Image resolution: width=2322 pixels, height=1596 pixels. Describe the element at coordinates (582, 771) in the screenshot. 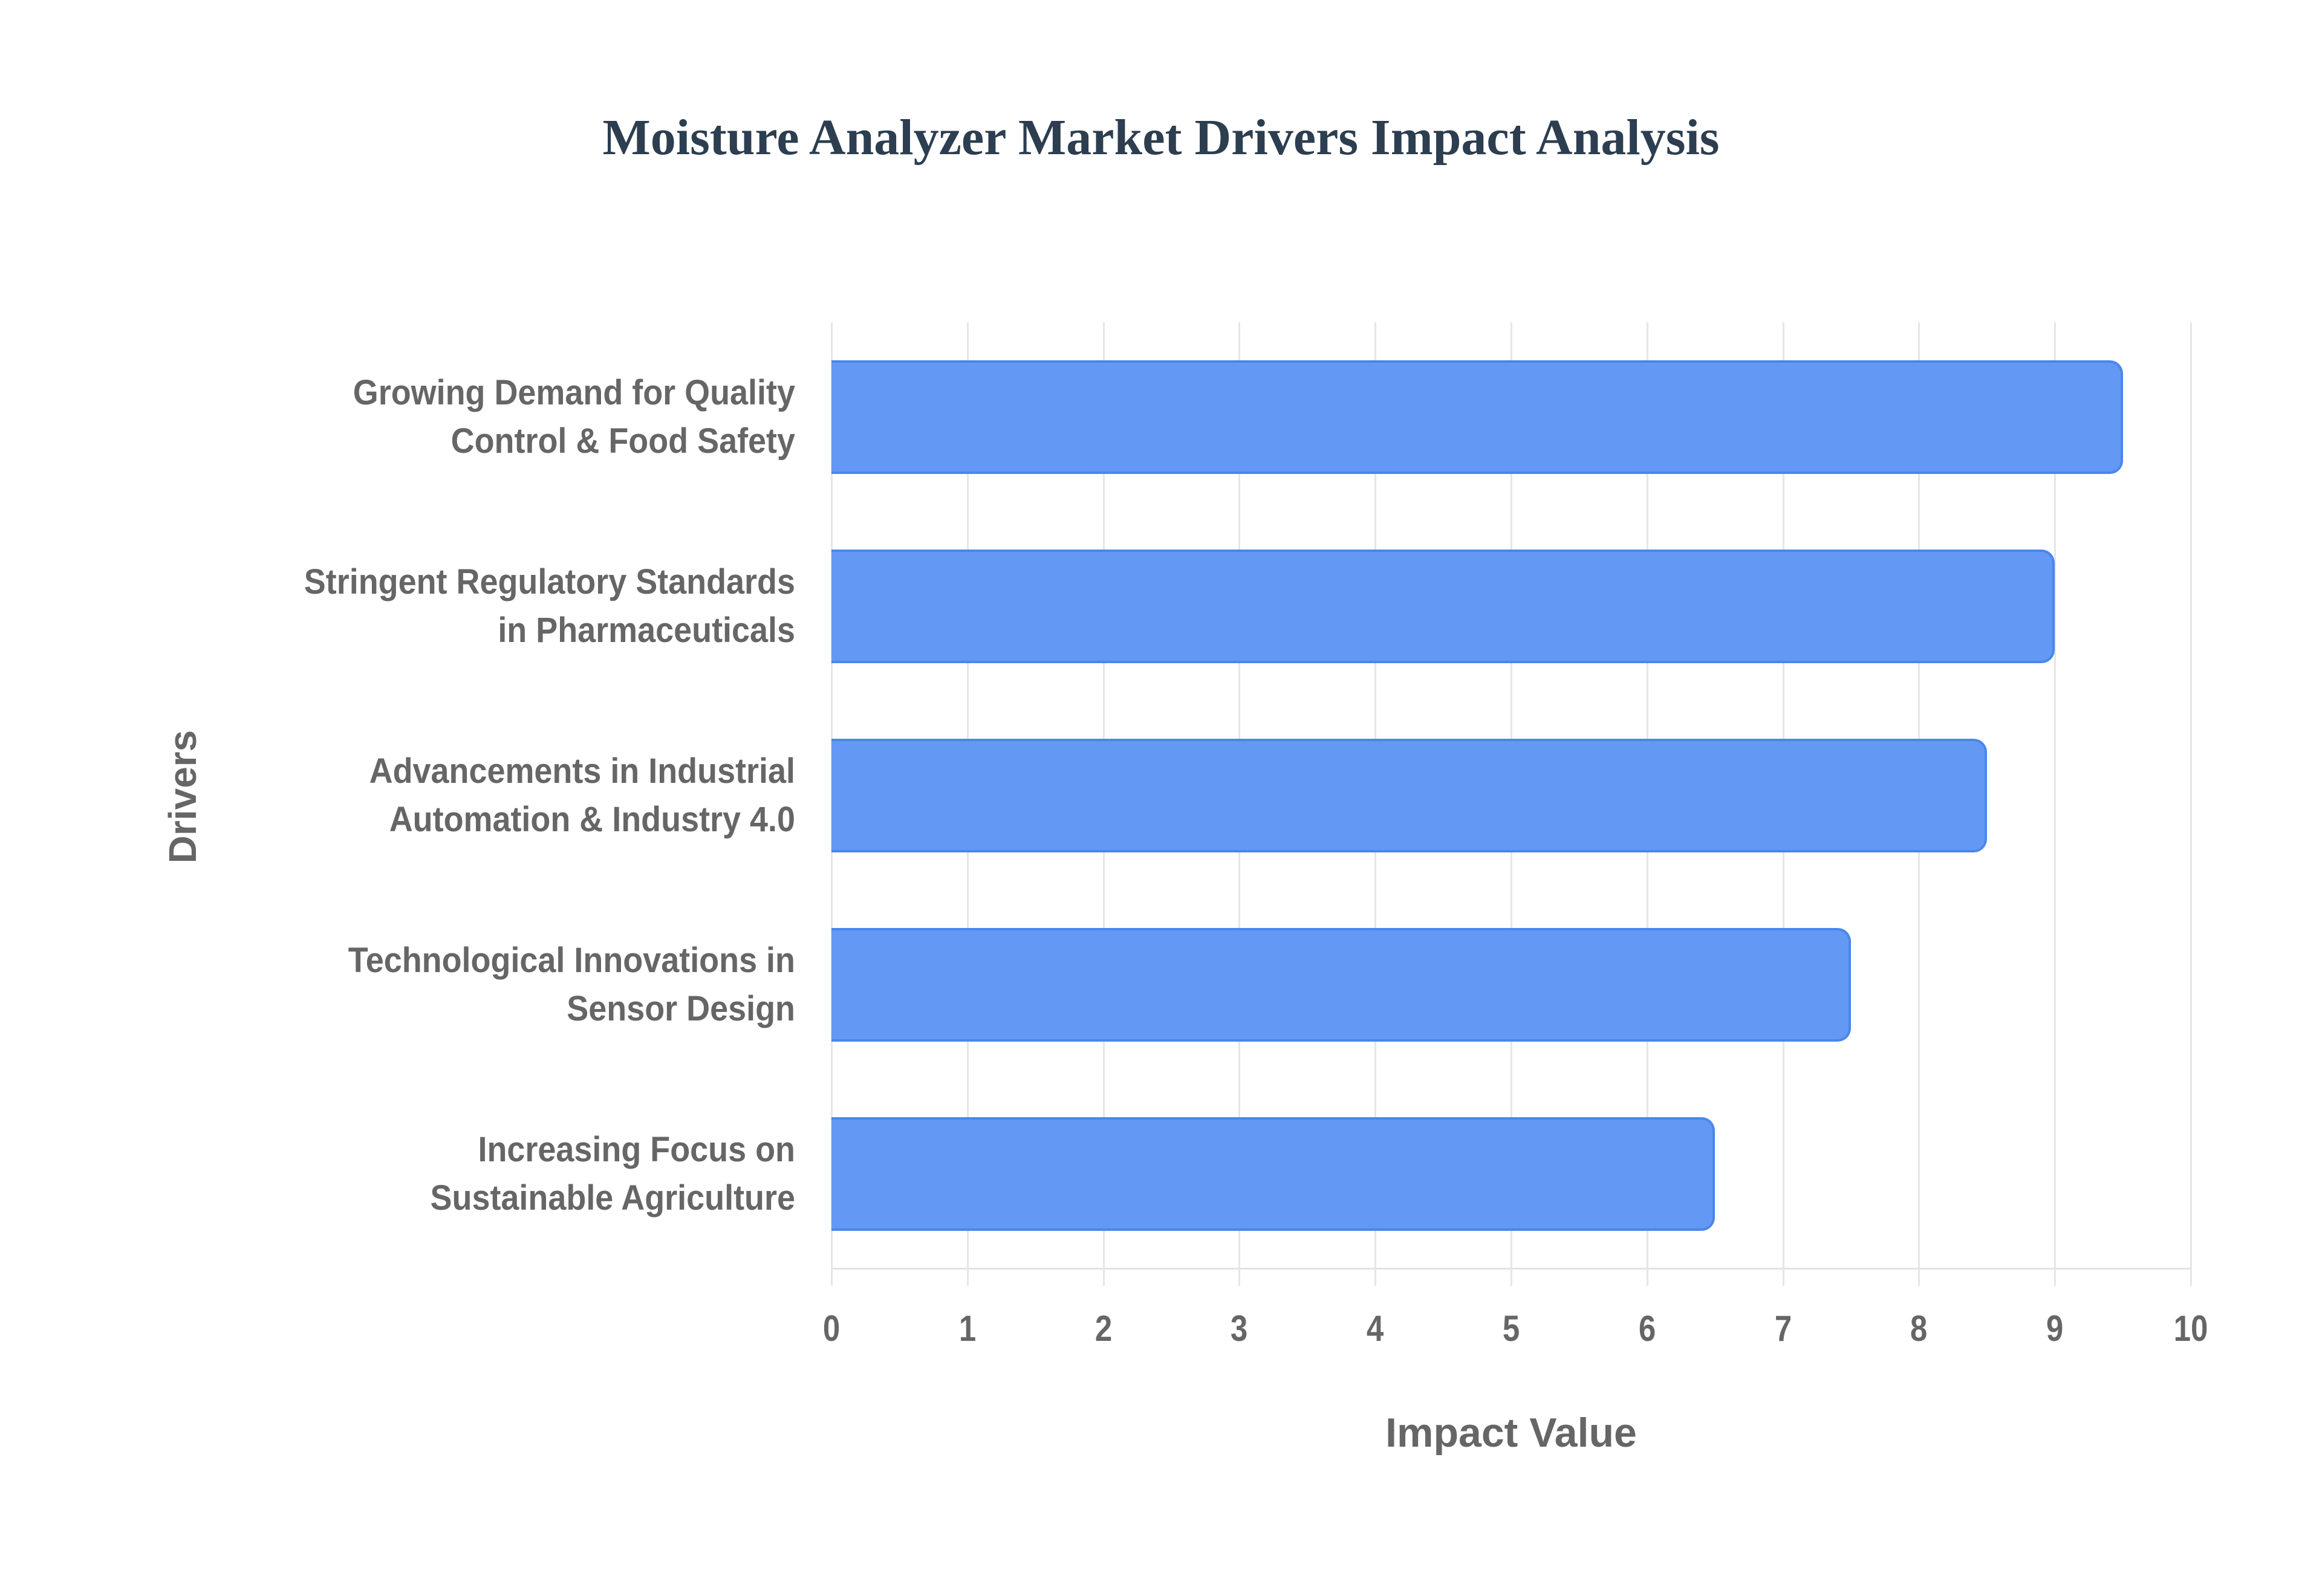

I see `y-category-label-line1: Advancements in Industrial` at that location.